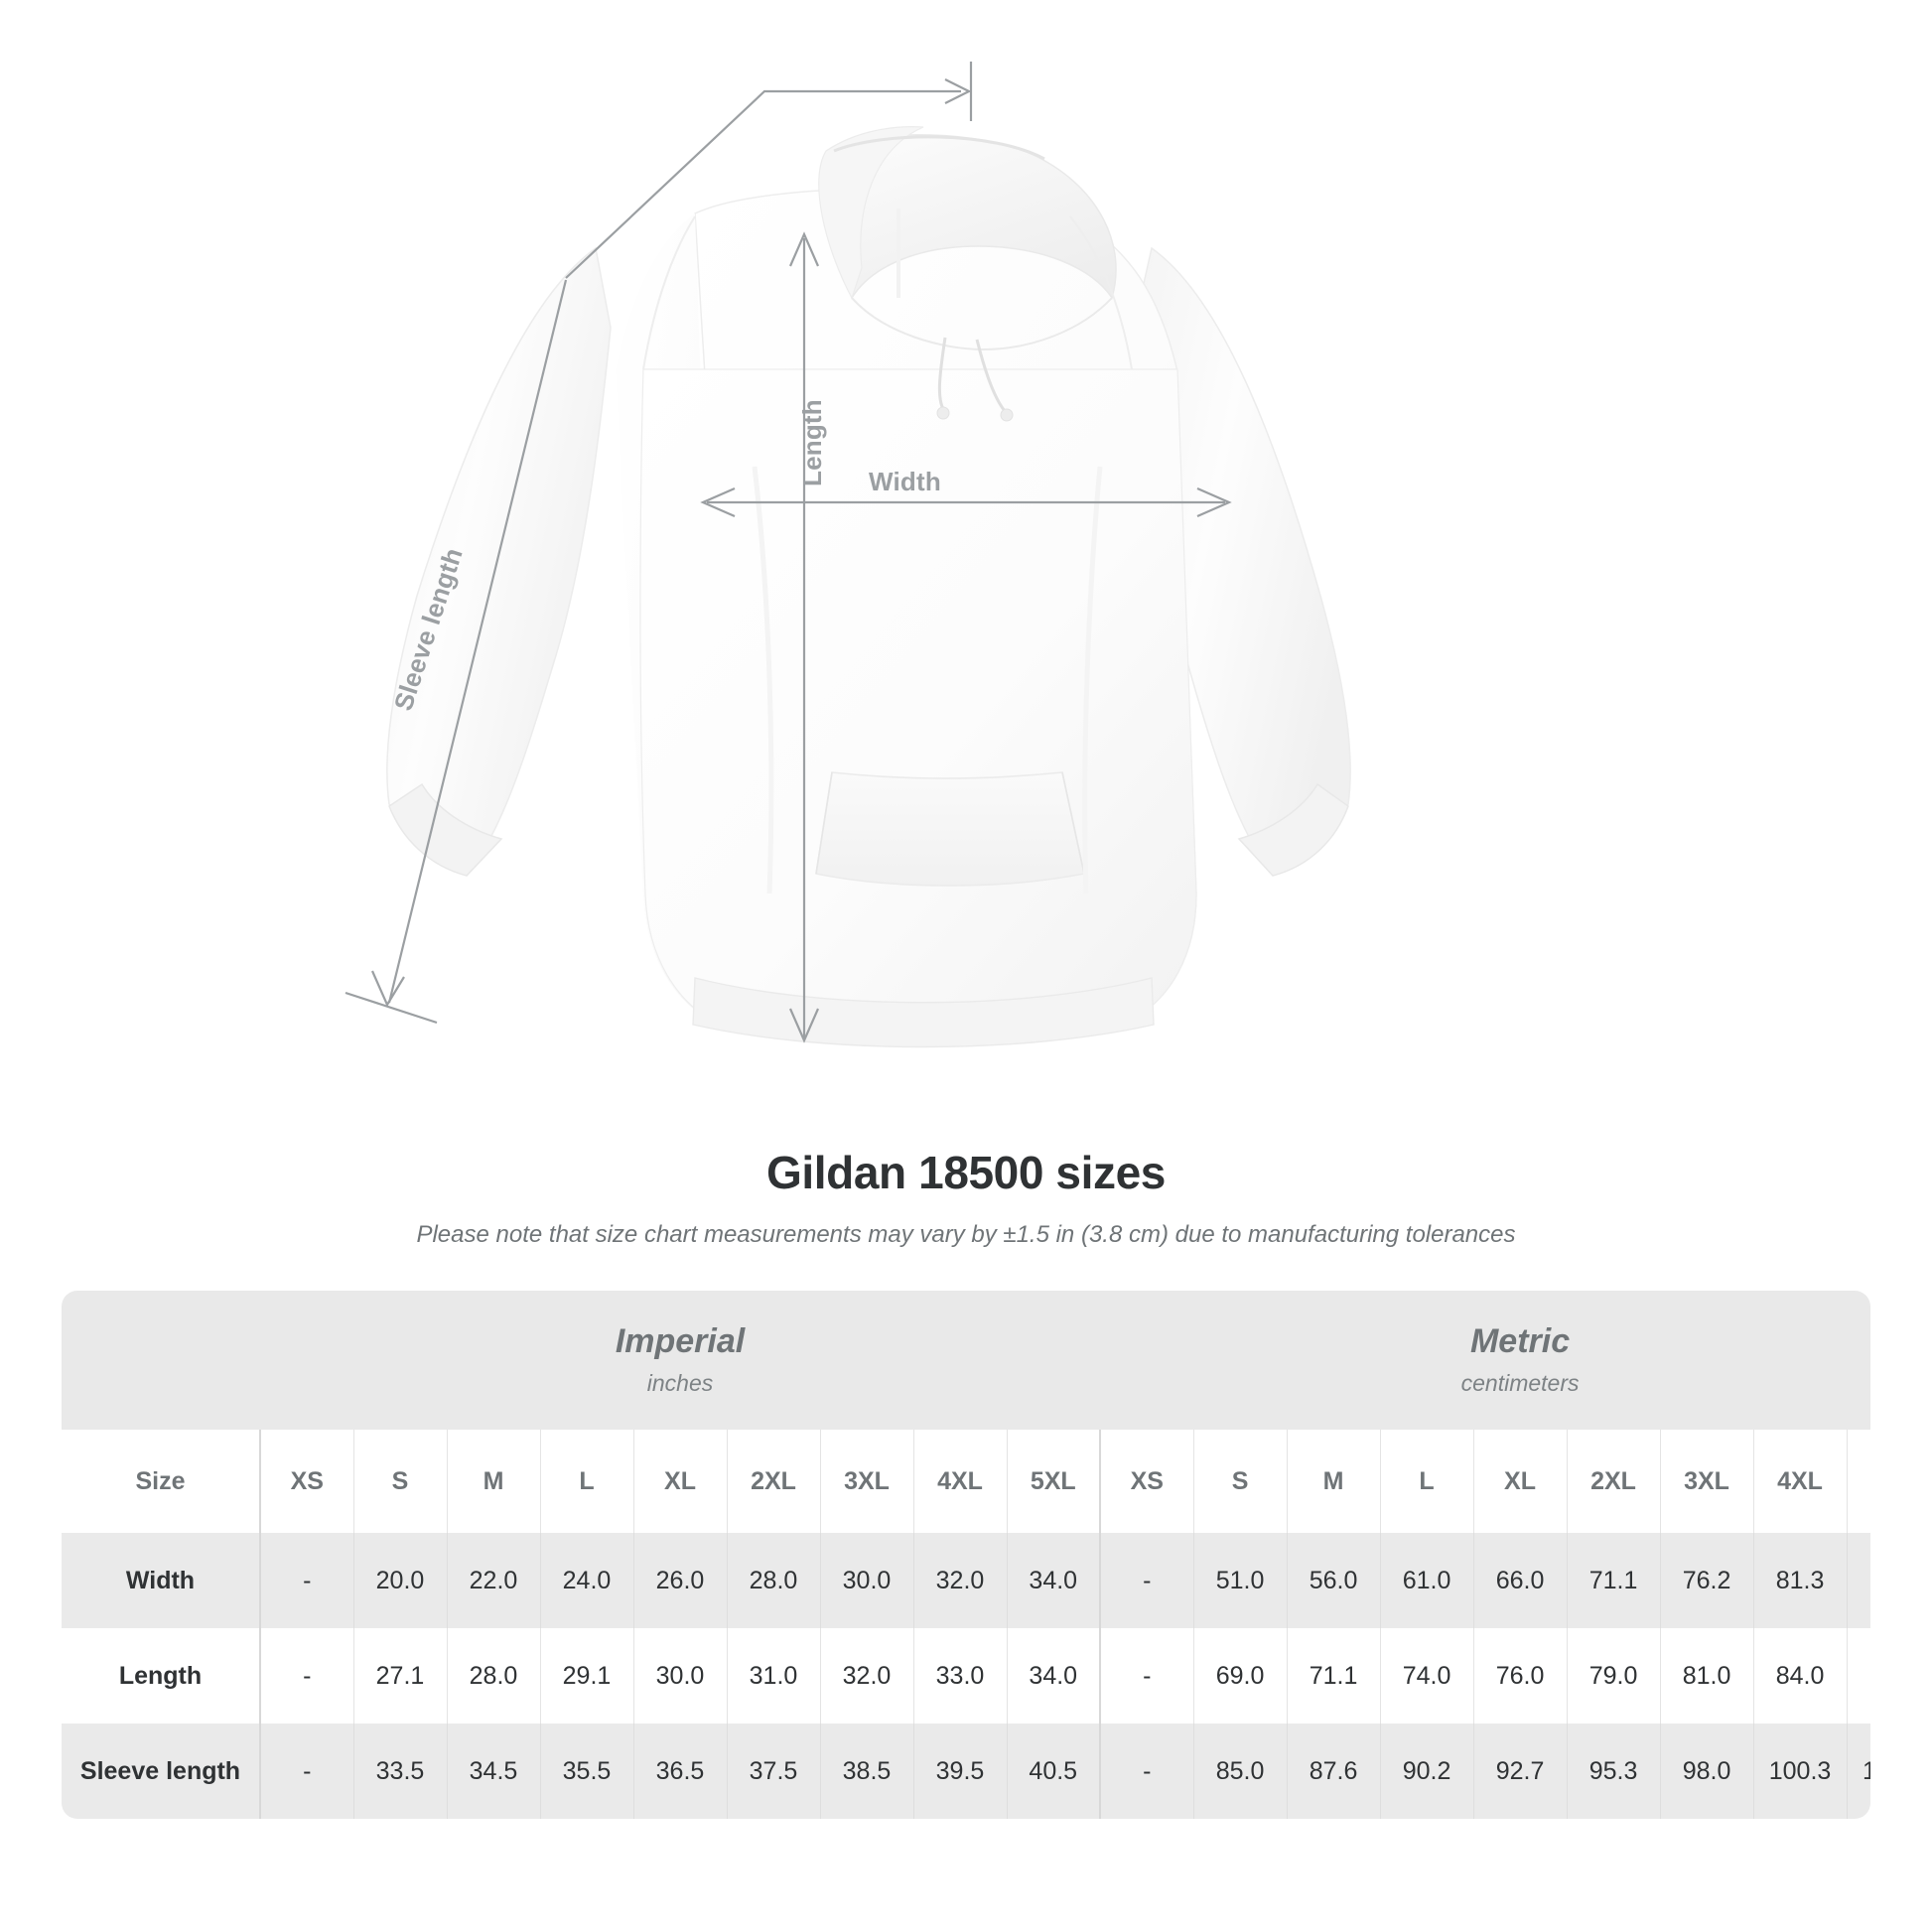 This screenshot has width=1932, height=1932. I want to click on cell-sleeve-length-metric-2xl: 95.3, so click(1614, 1772).